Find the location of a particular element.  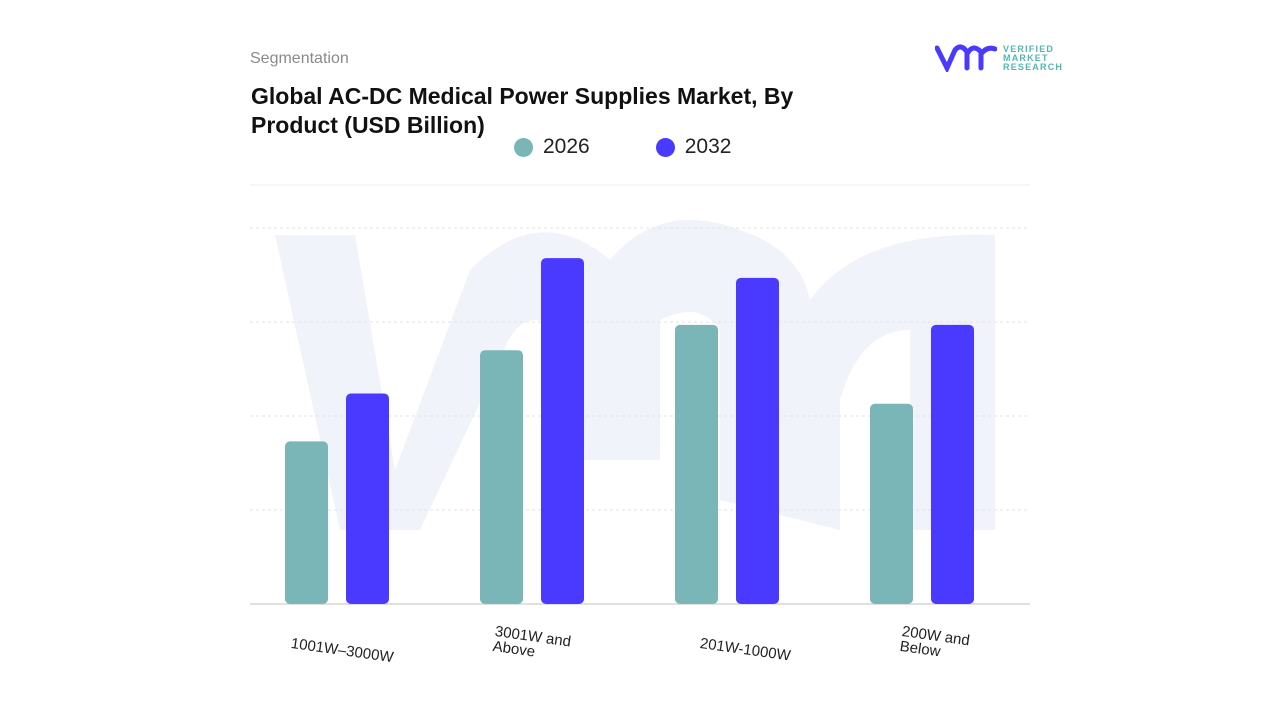

legend-item-2026: 2026 is located at coordinates (552, 147).